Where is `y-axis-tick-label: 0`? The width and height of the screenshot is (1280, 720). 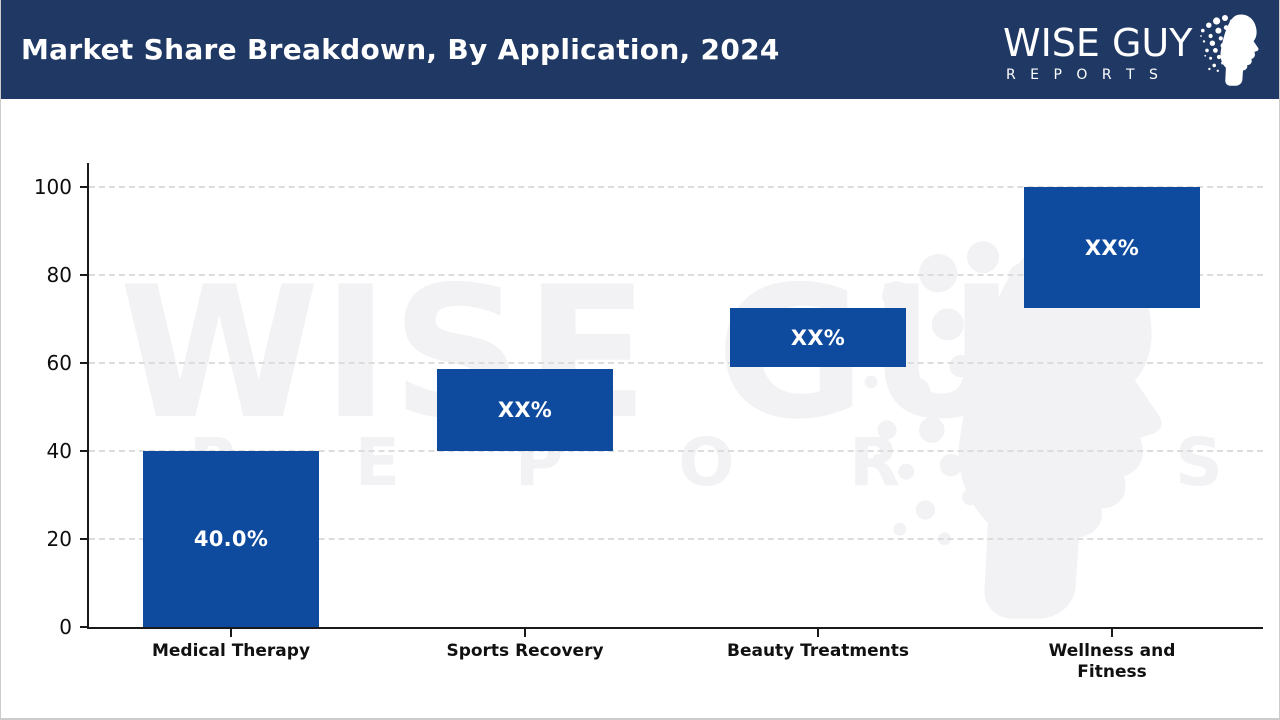
y-axis-tick-label: 0 is located at coordinates (65, 627).